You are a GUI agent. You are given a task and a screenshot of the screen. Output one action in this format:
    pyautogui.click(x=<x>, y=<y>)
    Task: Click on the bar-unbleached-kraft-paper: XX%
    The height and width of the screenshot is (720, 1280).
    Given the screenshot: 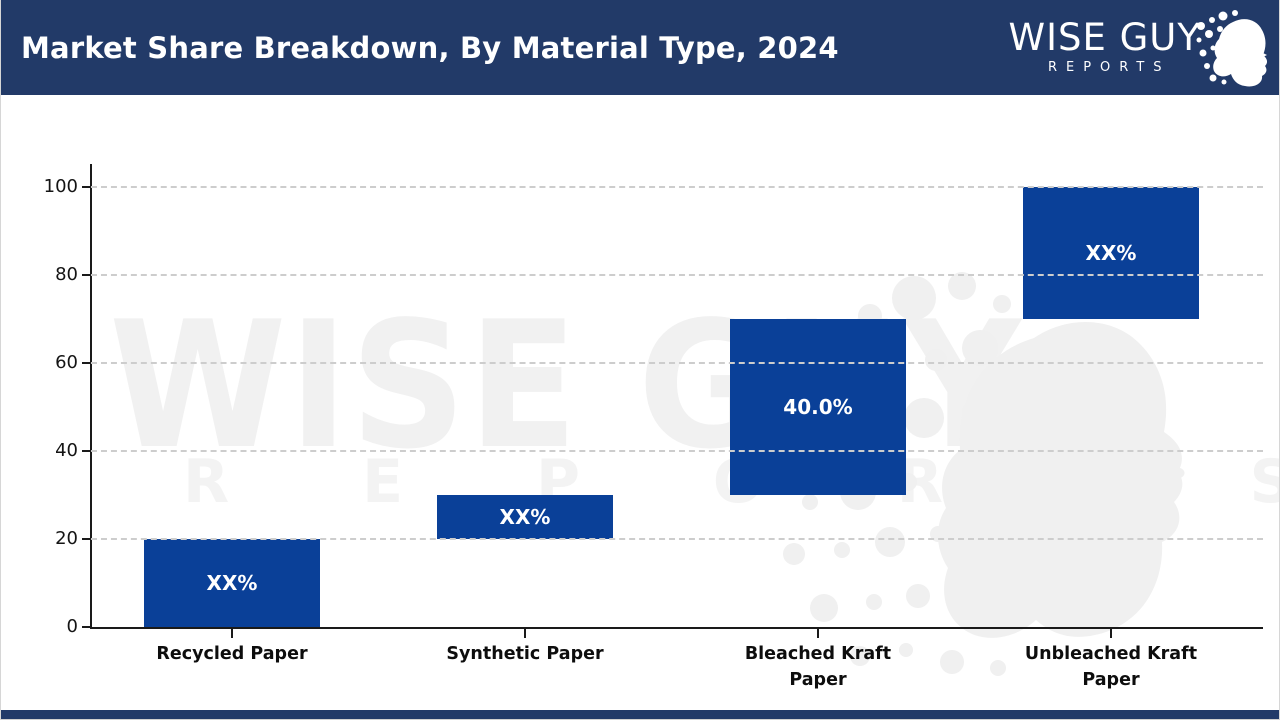 What is the action you would take?
    pyautogui.click(x=1111, y=253)
    